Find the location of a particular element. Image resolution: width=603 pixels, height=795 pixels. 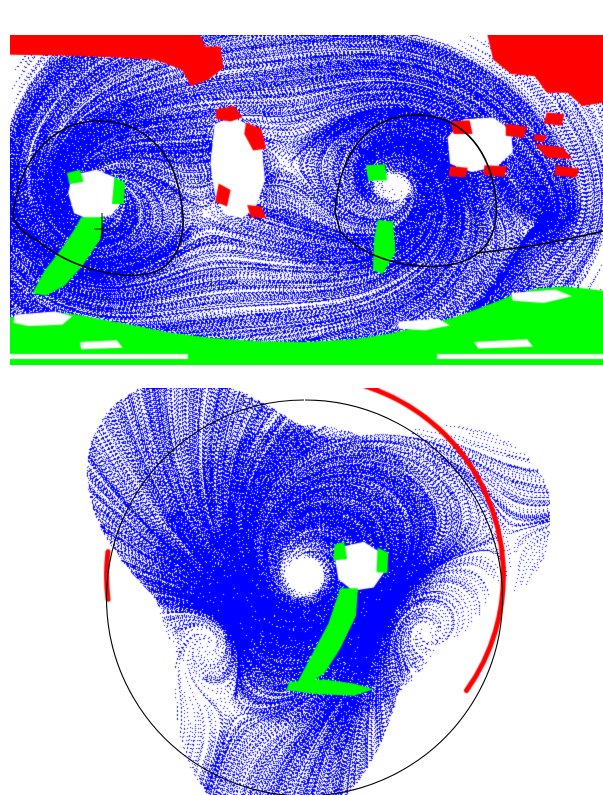

crosshair-marker is located at coordinates (102, 226).